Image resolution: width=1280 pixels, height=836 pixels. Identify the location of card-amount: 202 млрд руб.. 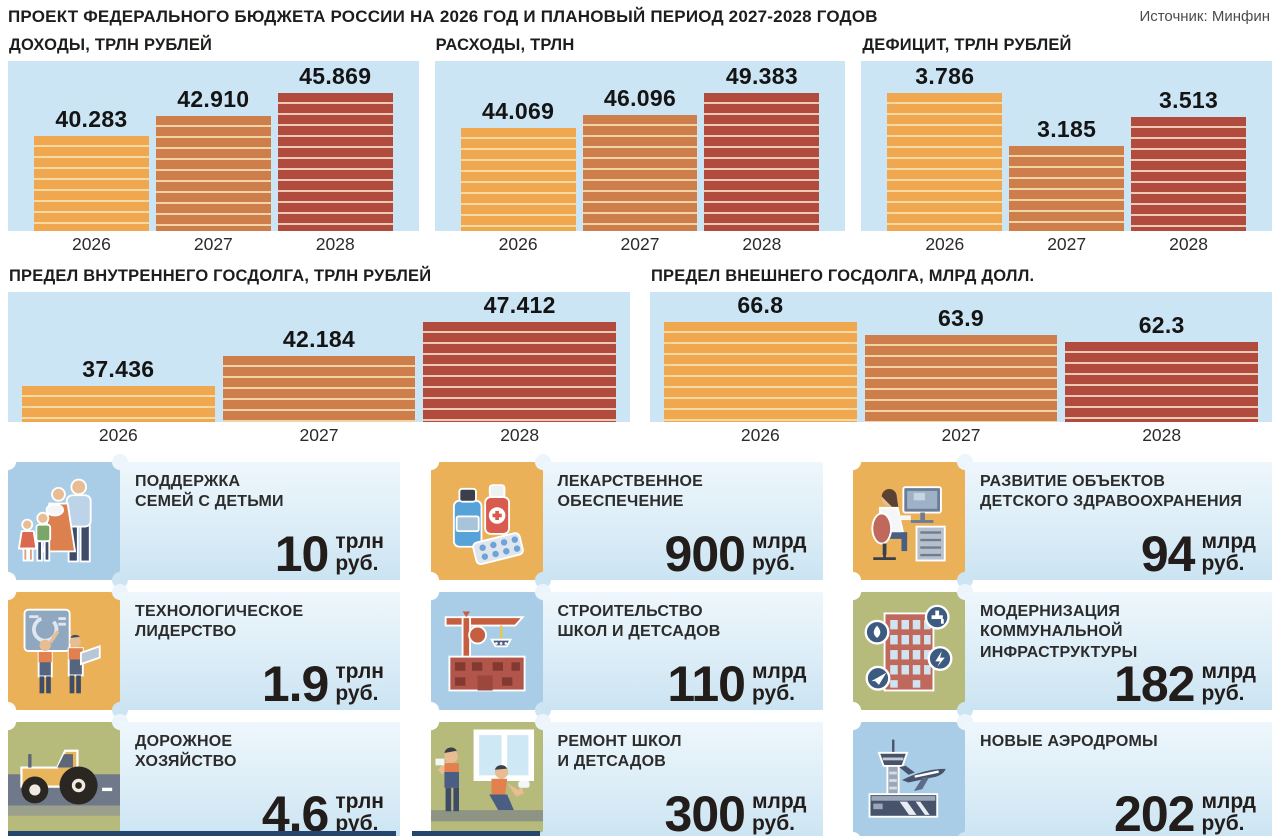
(1185, 811).